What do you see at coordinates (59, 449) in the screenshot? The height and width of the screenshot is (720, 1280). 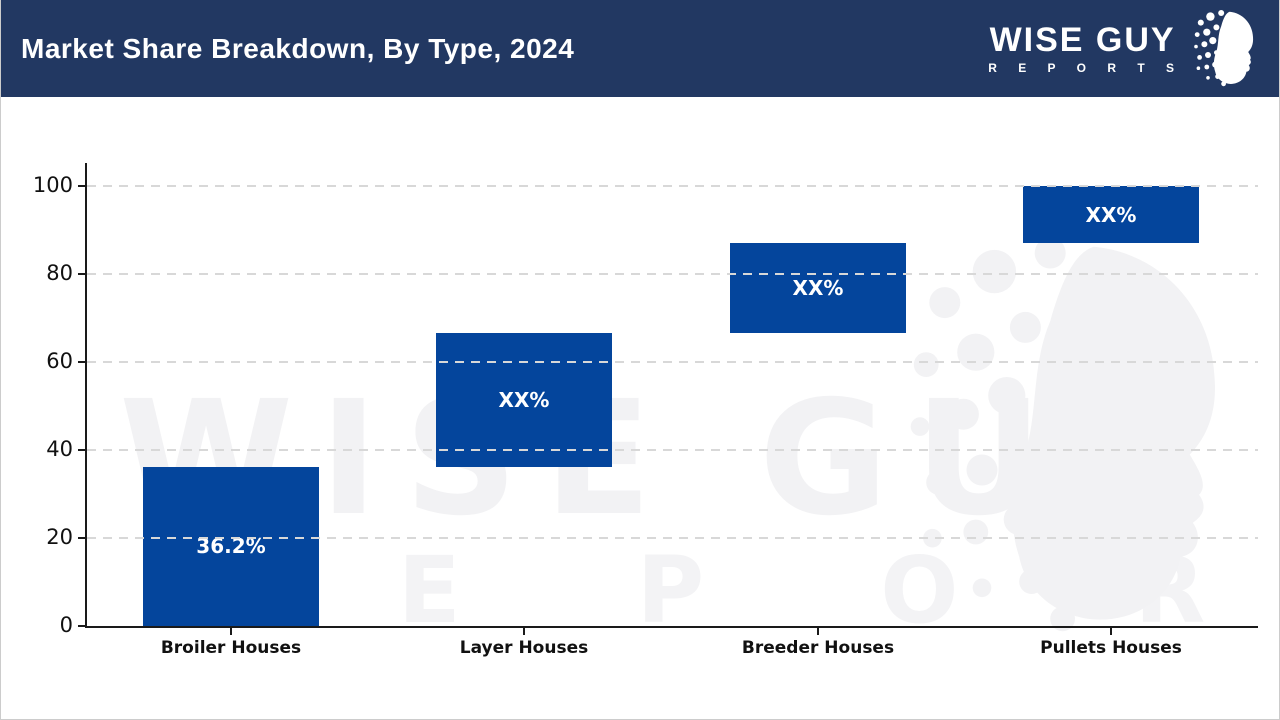 I see `y-tick-label: 40` at bounding box center [59, 449].